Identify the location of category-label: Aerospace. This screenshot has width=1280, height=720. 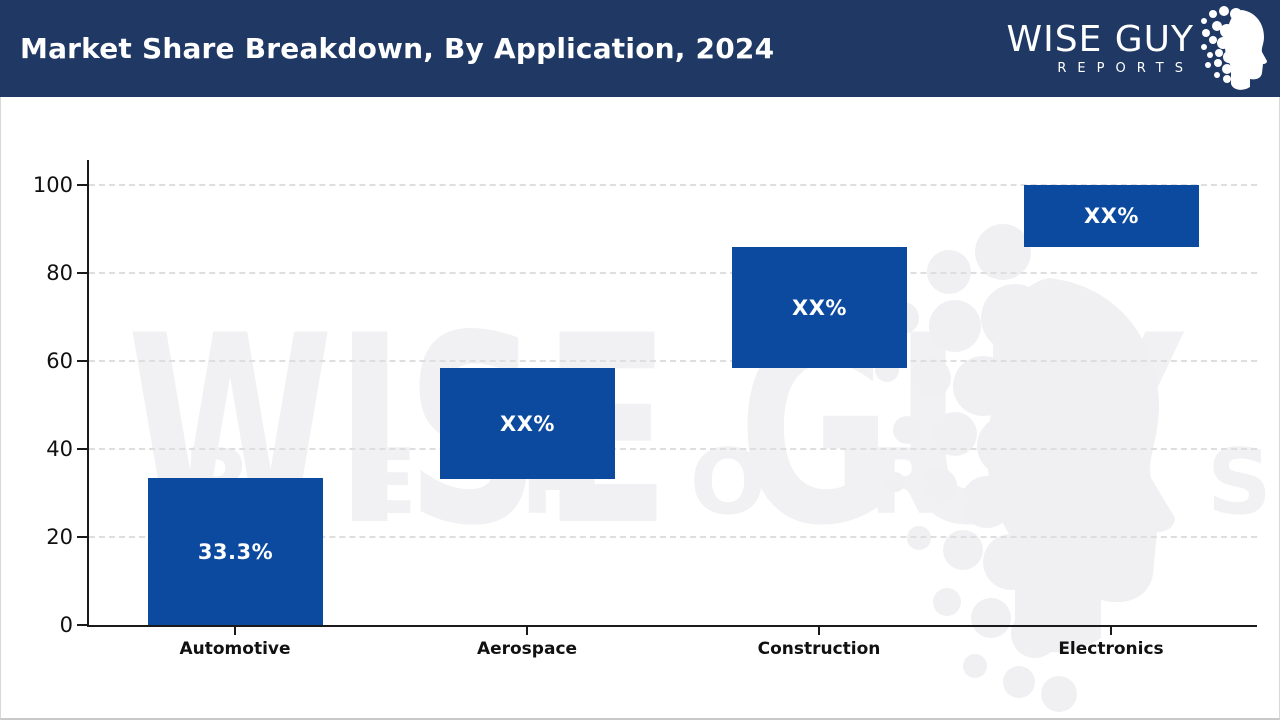
(527, 649).